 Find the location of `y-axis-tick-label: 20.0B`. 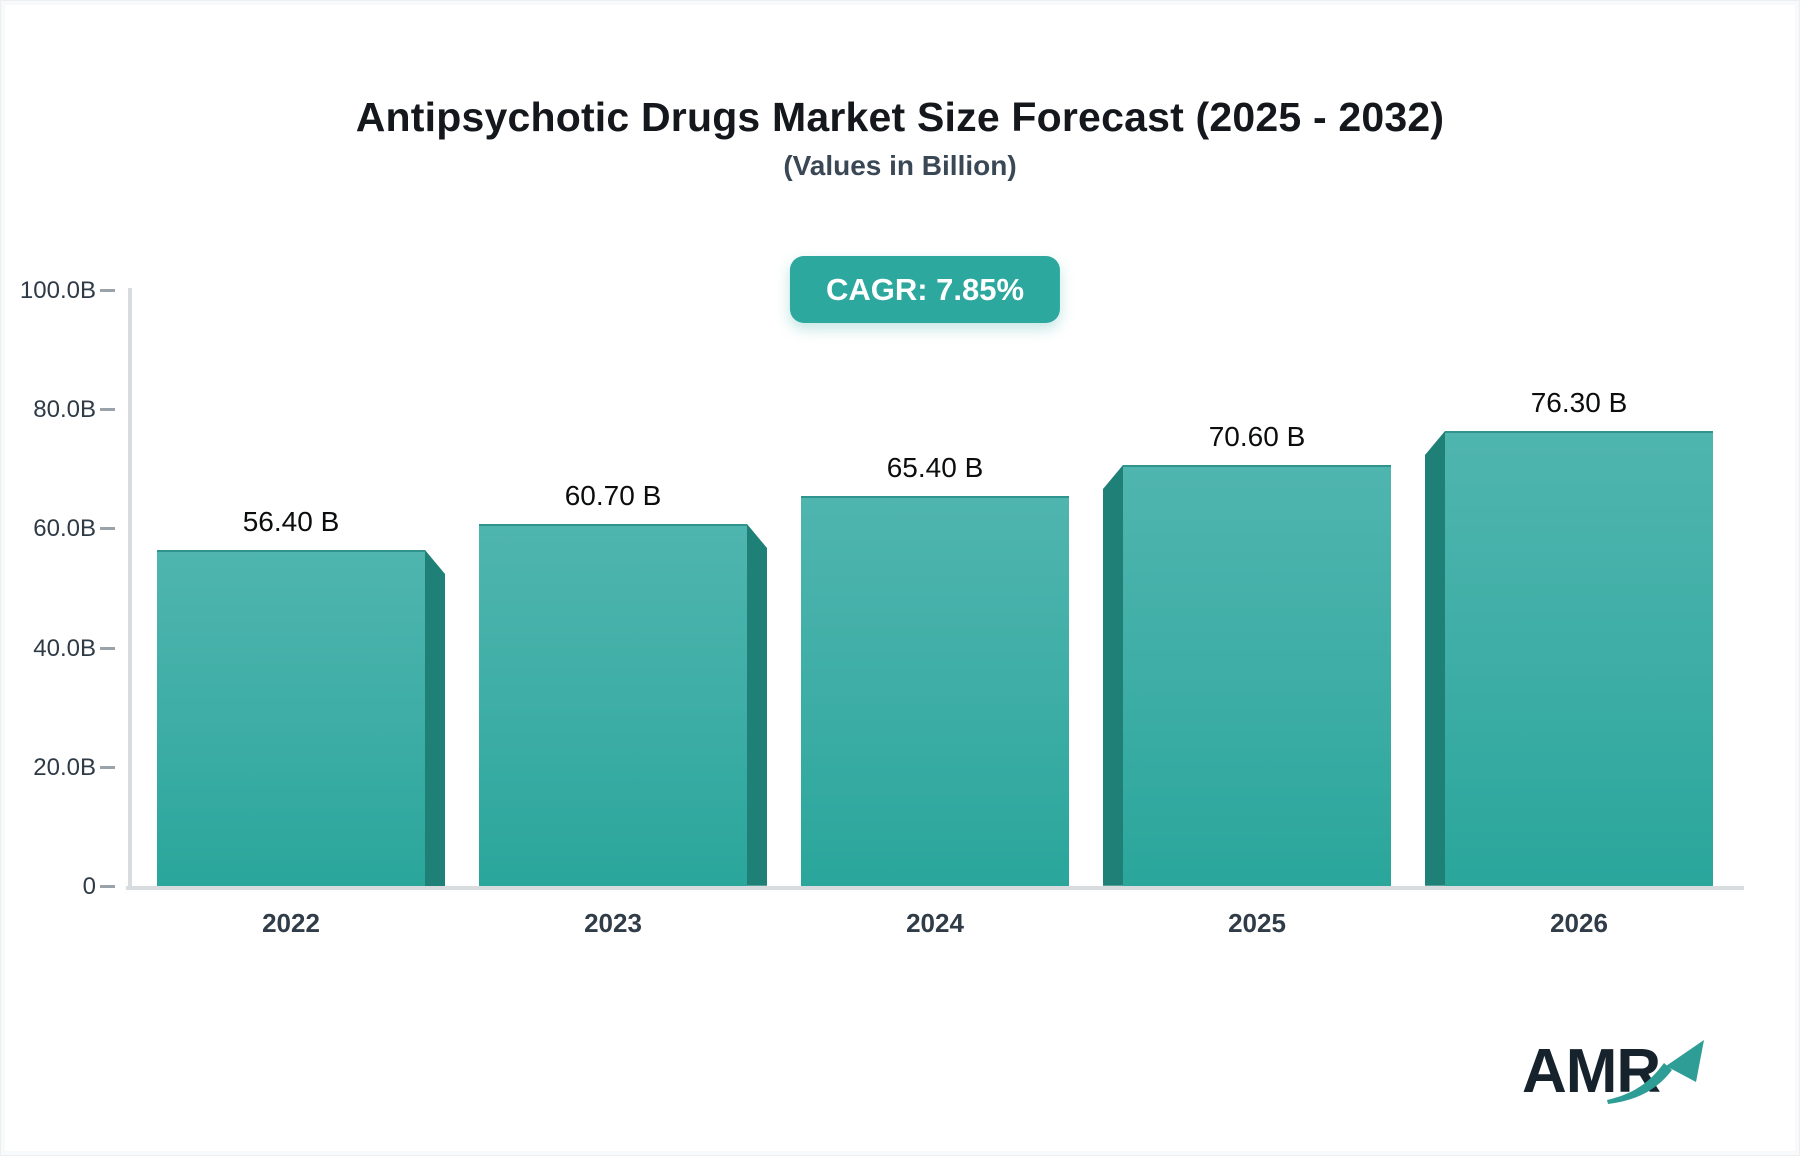

y-axis-tick-label: 20.0B is located at coordinates (64, 767).